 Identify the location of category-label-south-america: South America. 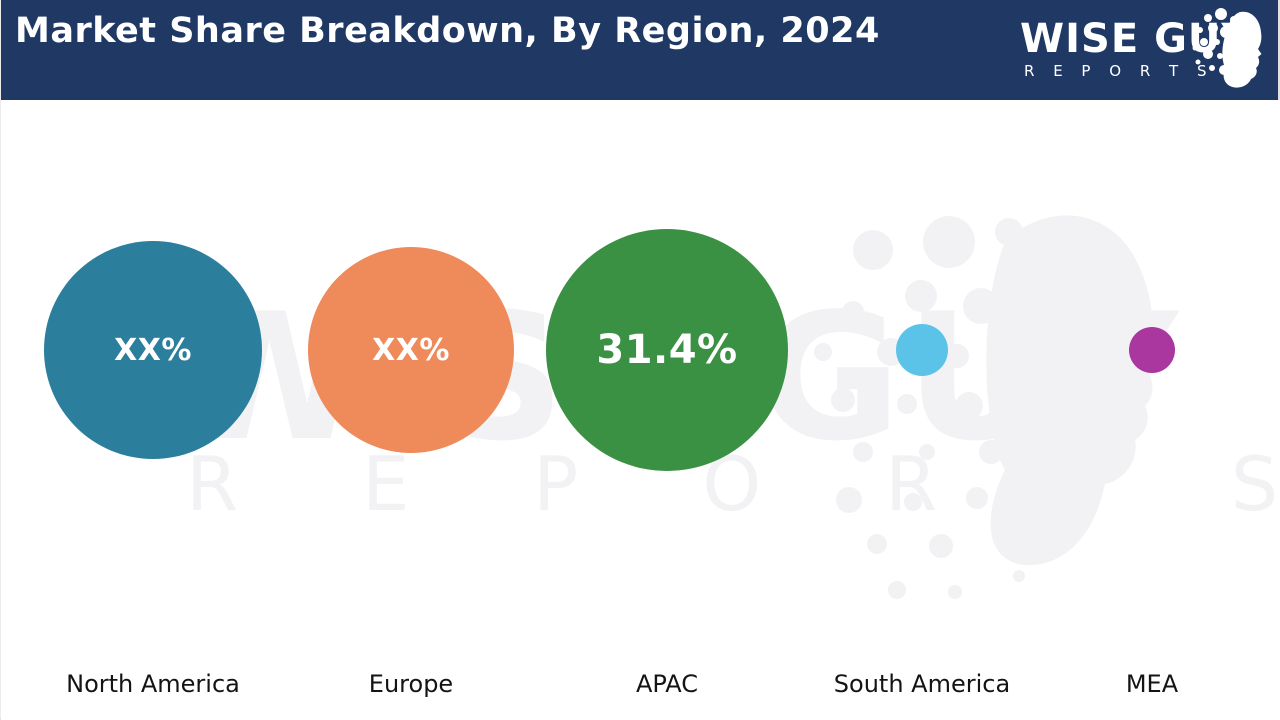
(922, 684).